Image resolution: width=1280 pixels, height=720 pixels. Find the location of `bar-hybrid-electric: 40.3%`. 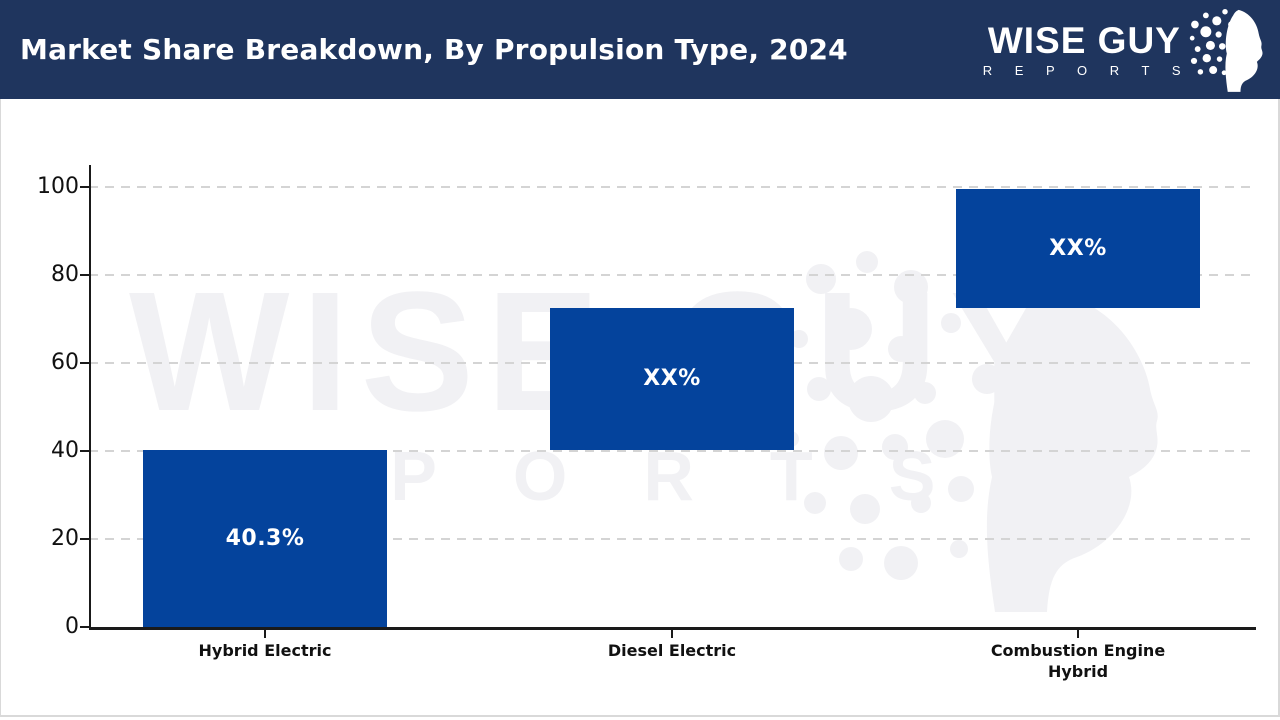

bar-hybrid-electric: 40.3% is located at coordinates (265, 538).